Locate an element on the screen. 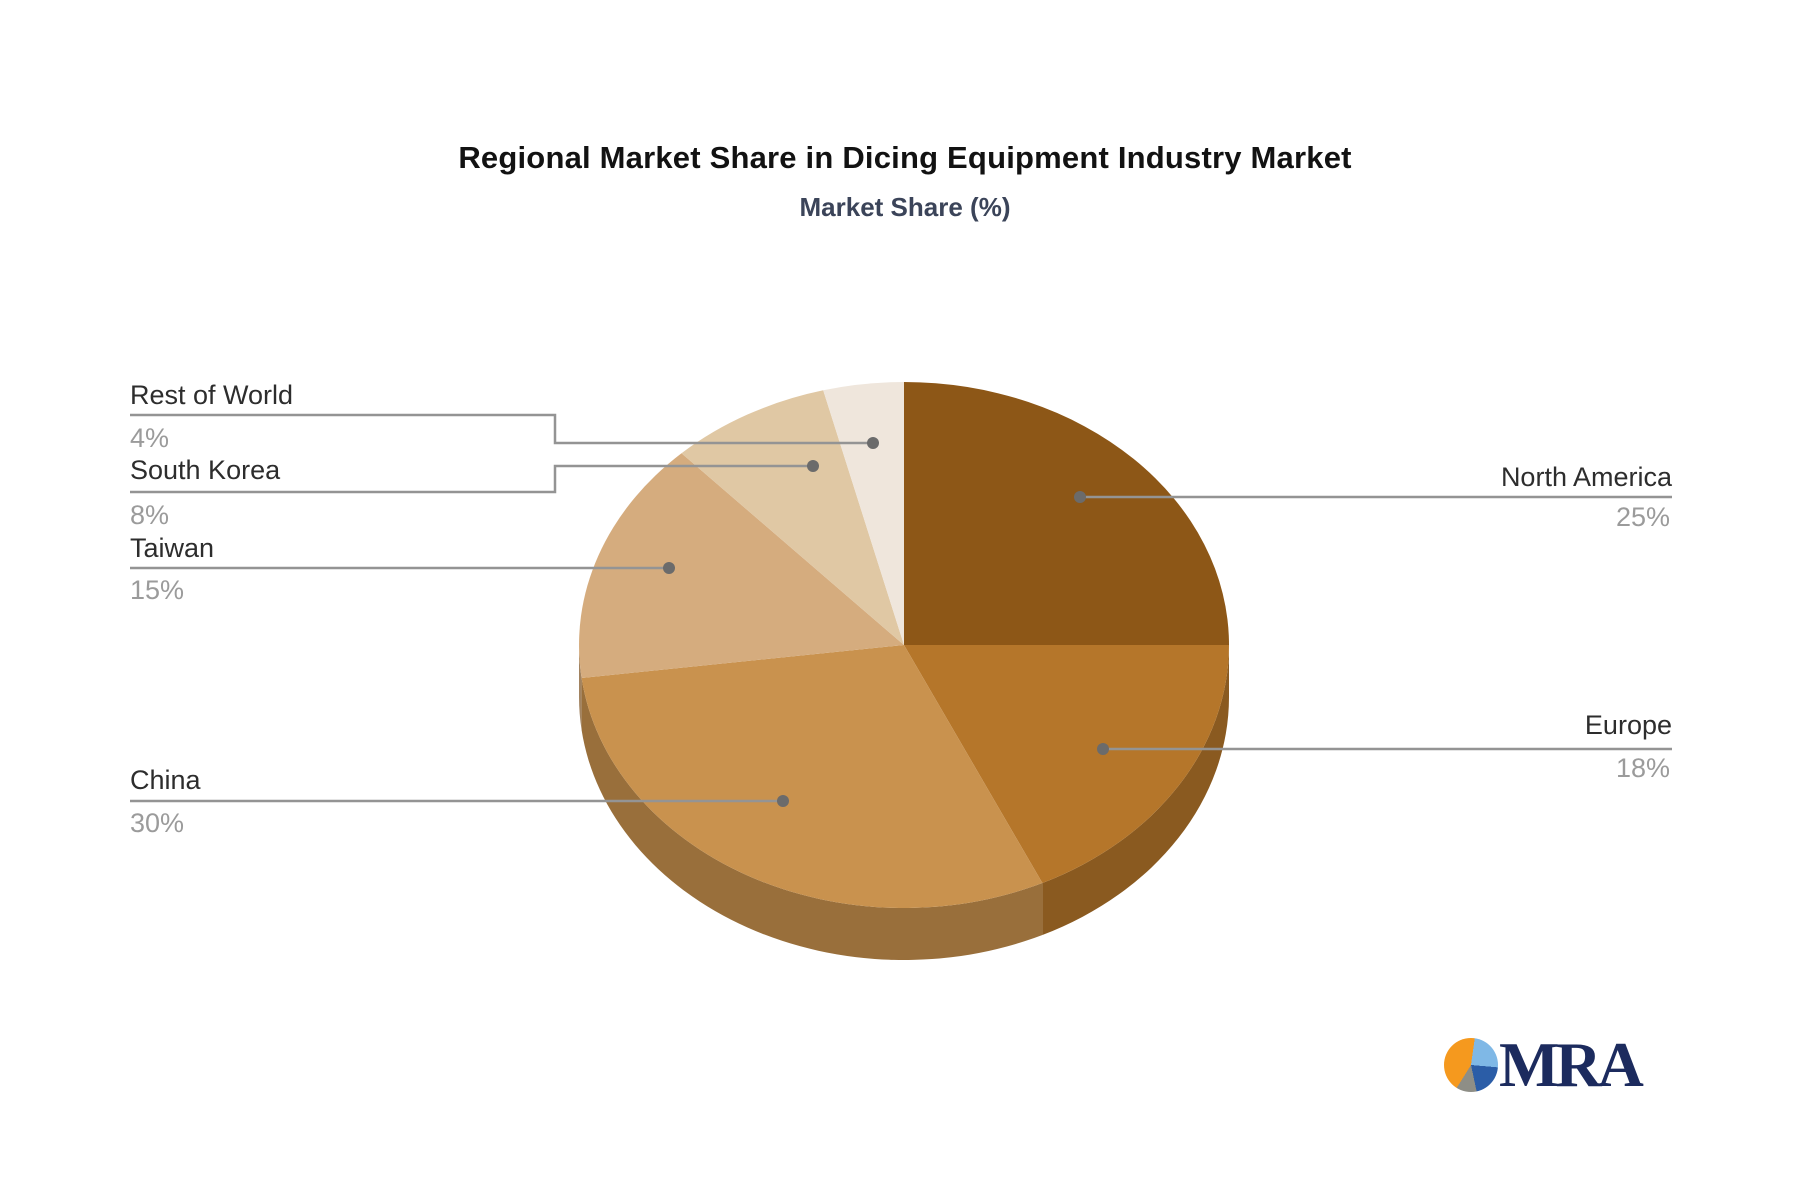 This screenshot has width=1800, height=1196. pct-north-america: 25% is located at coordinates (1642, 517).